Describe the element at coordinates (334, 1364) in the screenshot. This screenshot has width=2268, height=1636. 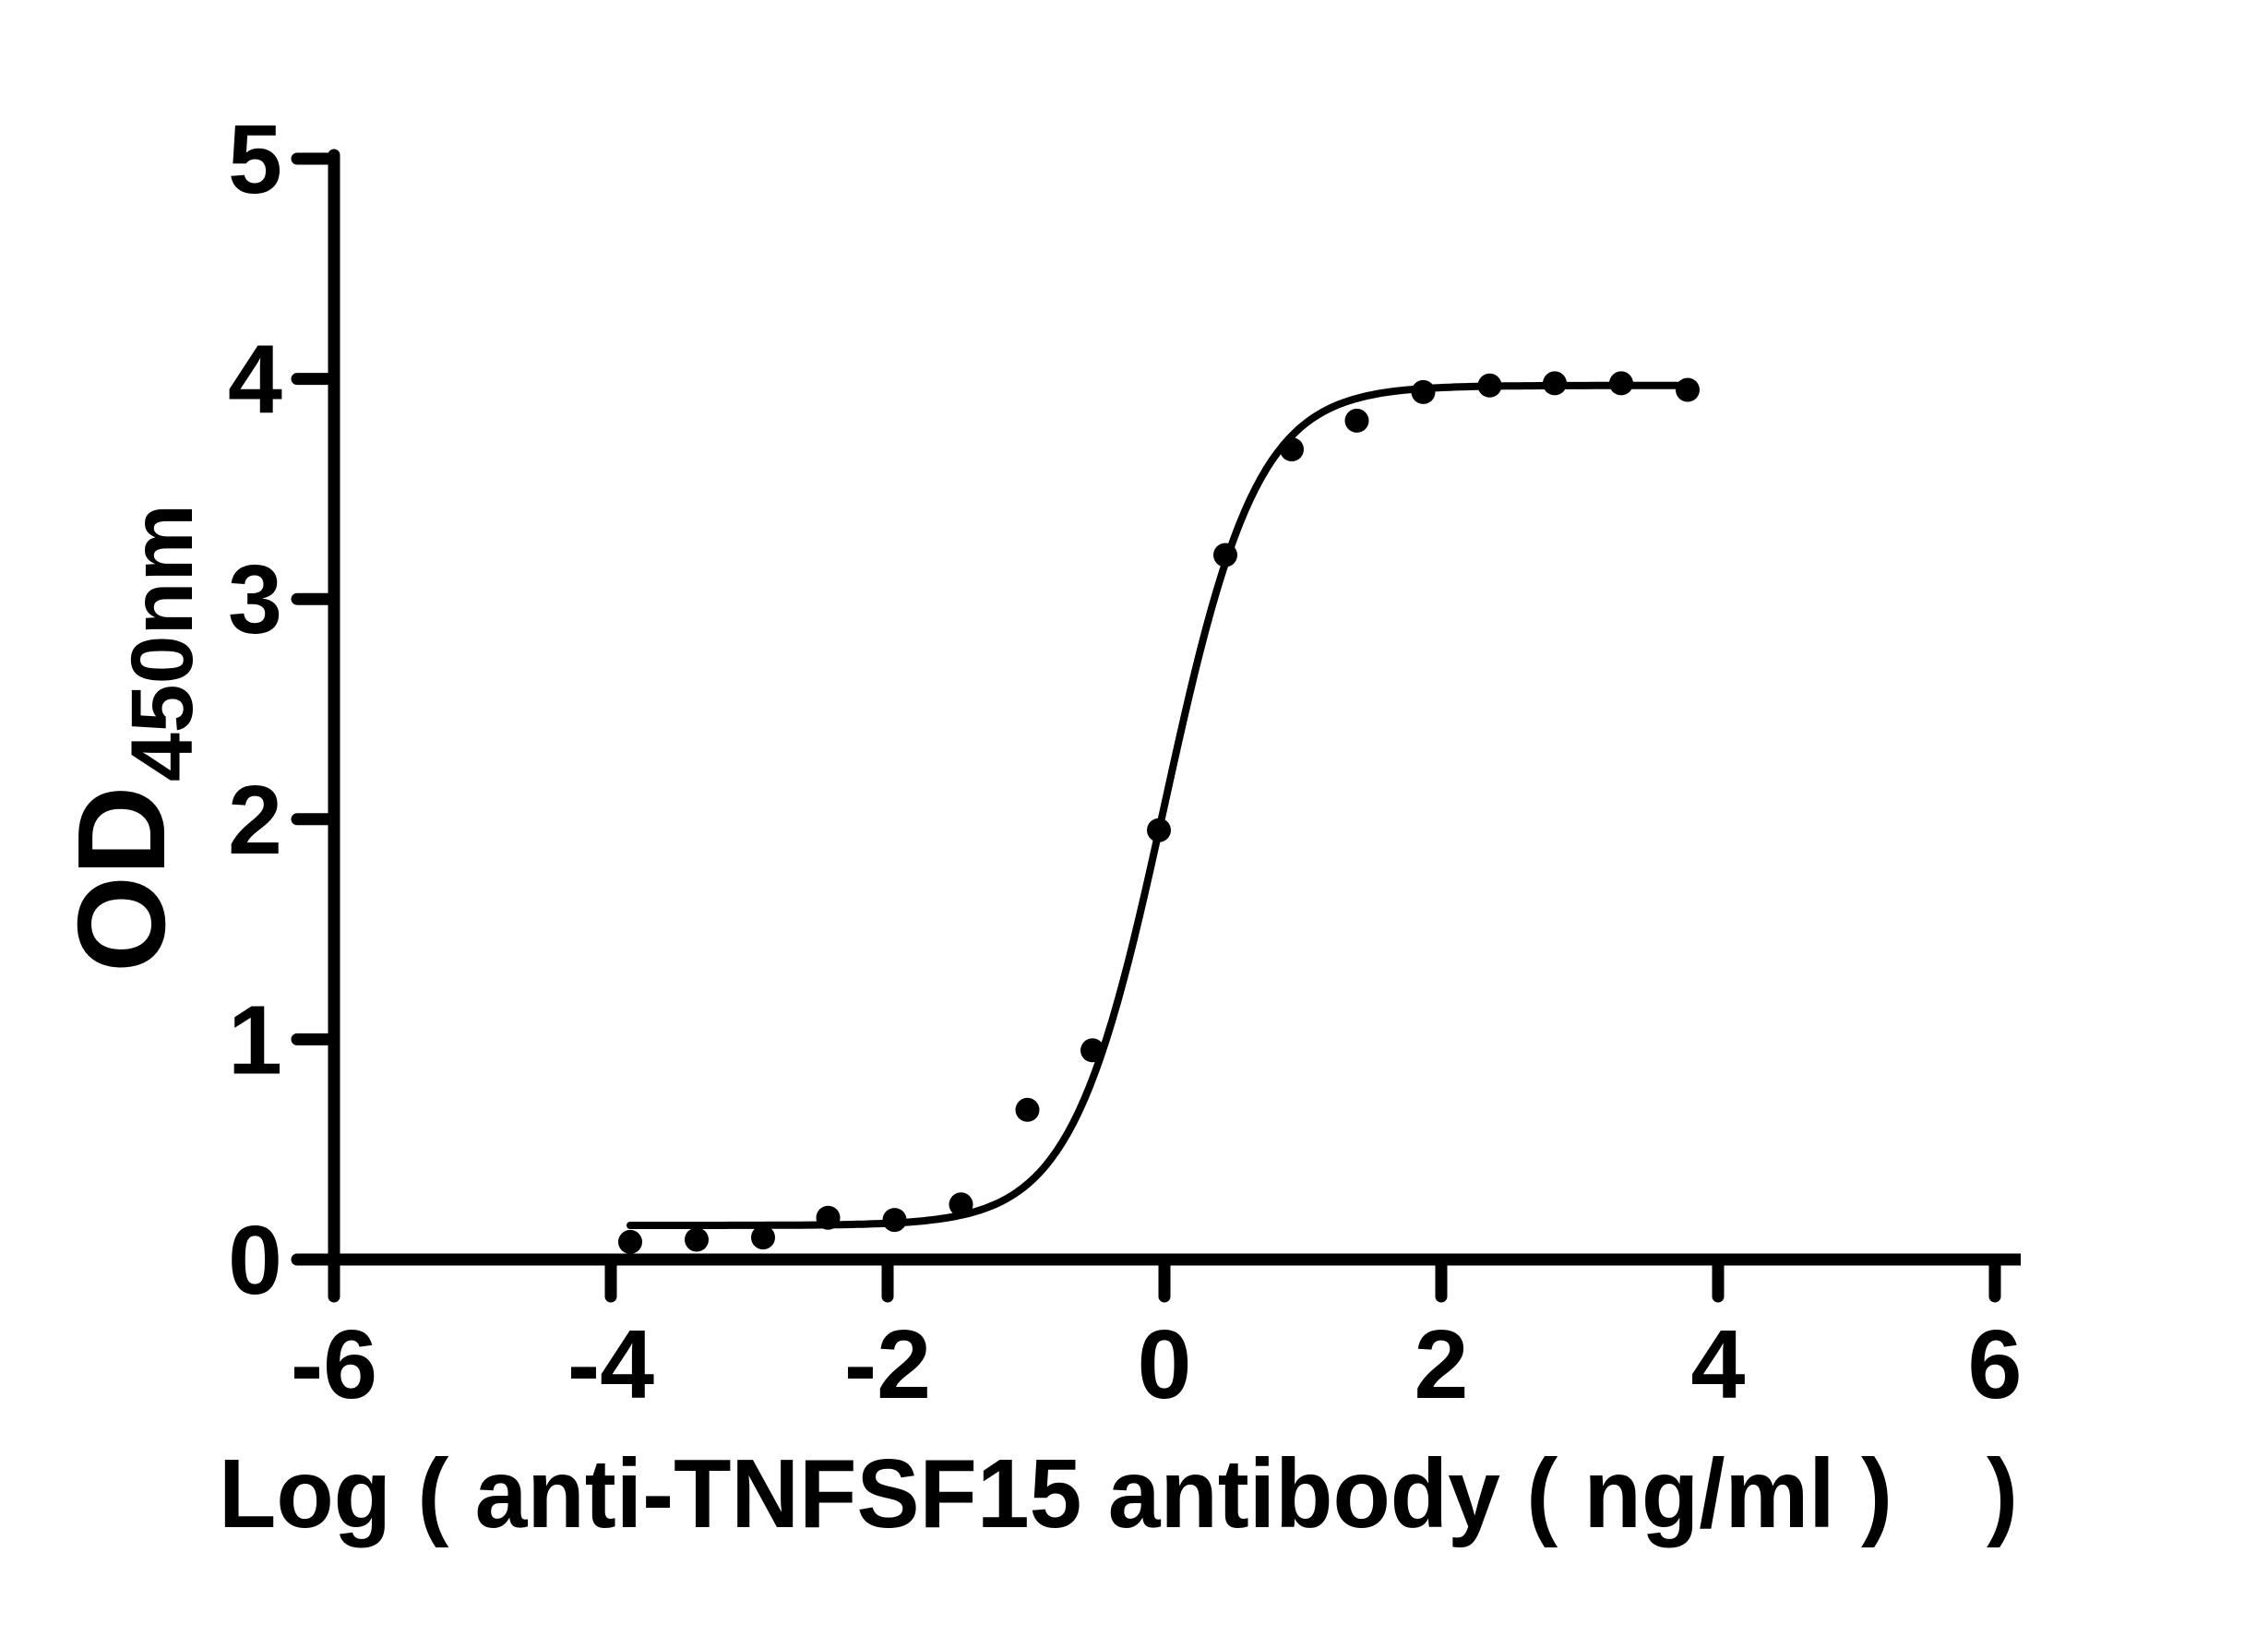
I see `x-tick-label: -6` at that location.